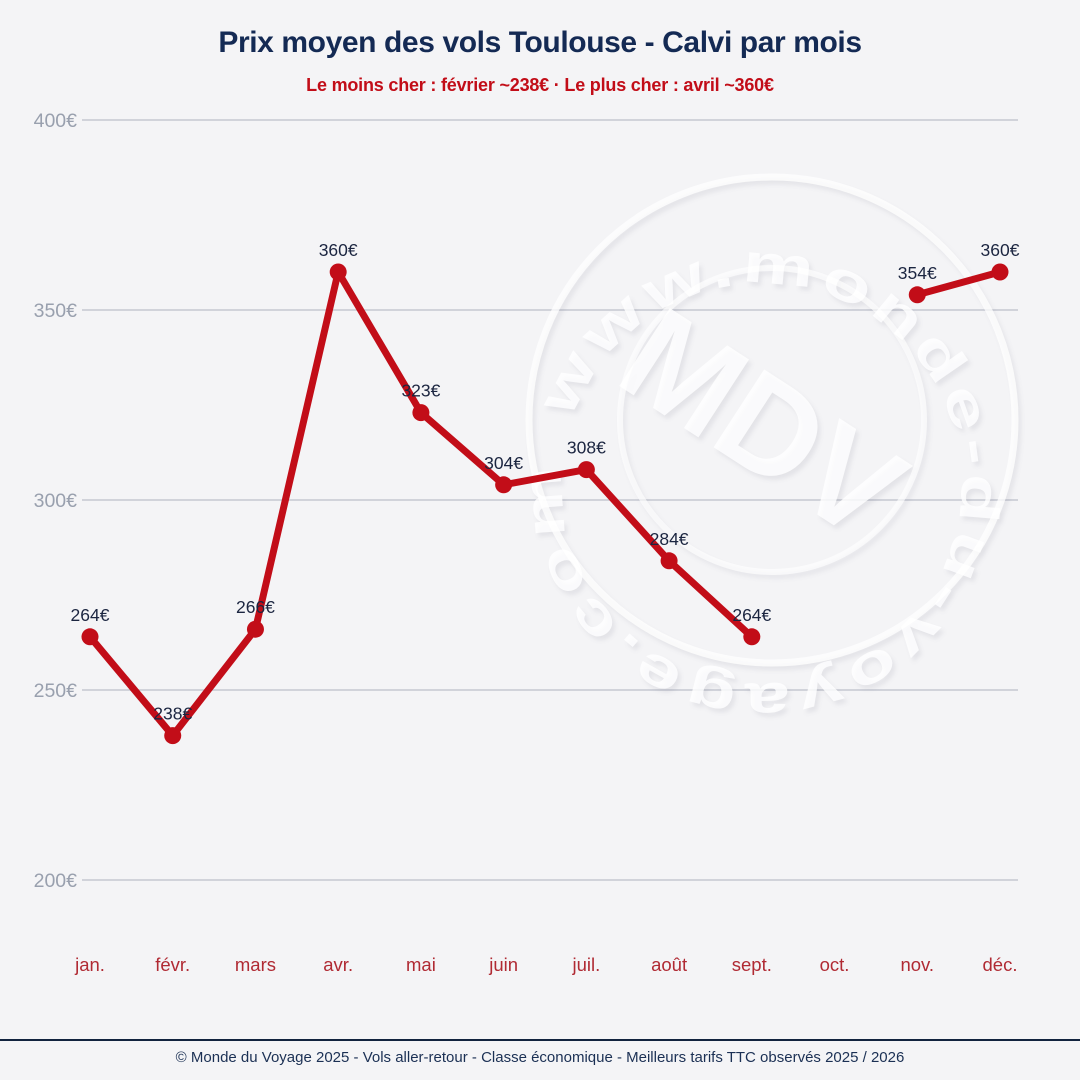 This screenshot has height=1080, width=1080. What do you see at coordinates (835, 964) in the screenshot?
I see `month-label: oct.` at bounding box center [835, 964].